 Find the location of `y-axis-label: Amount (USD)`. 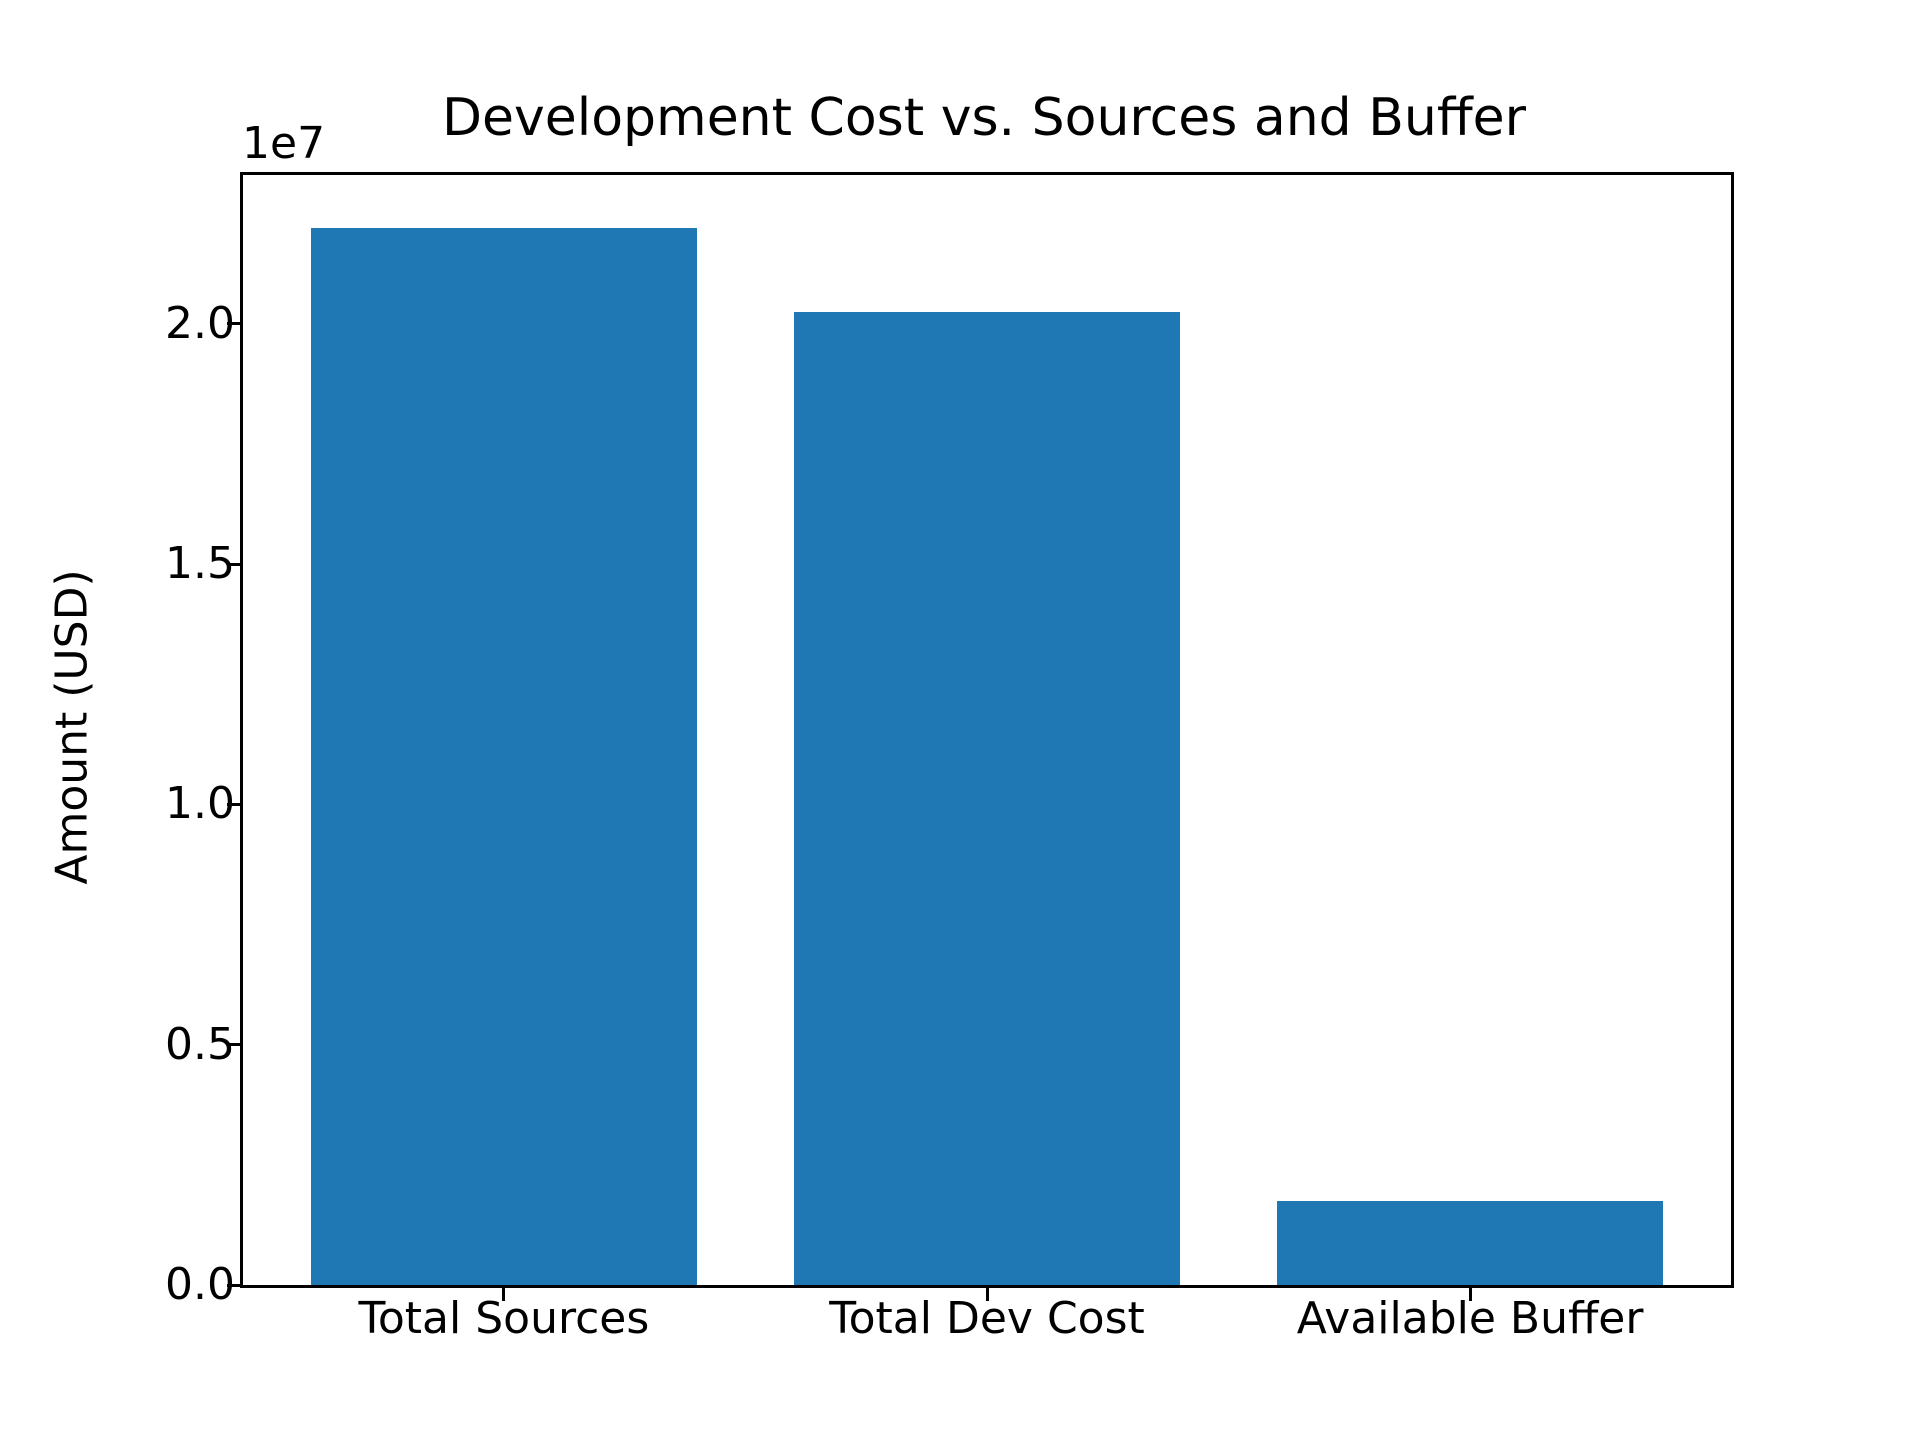

y-axis-label: Amount (USD) is located at coordinates (72, 727).